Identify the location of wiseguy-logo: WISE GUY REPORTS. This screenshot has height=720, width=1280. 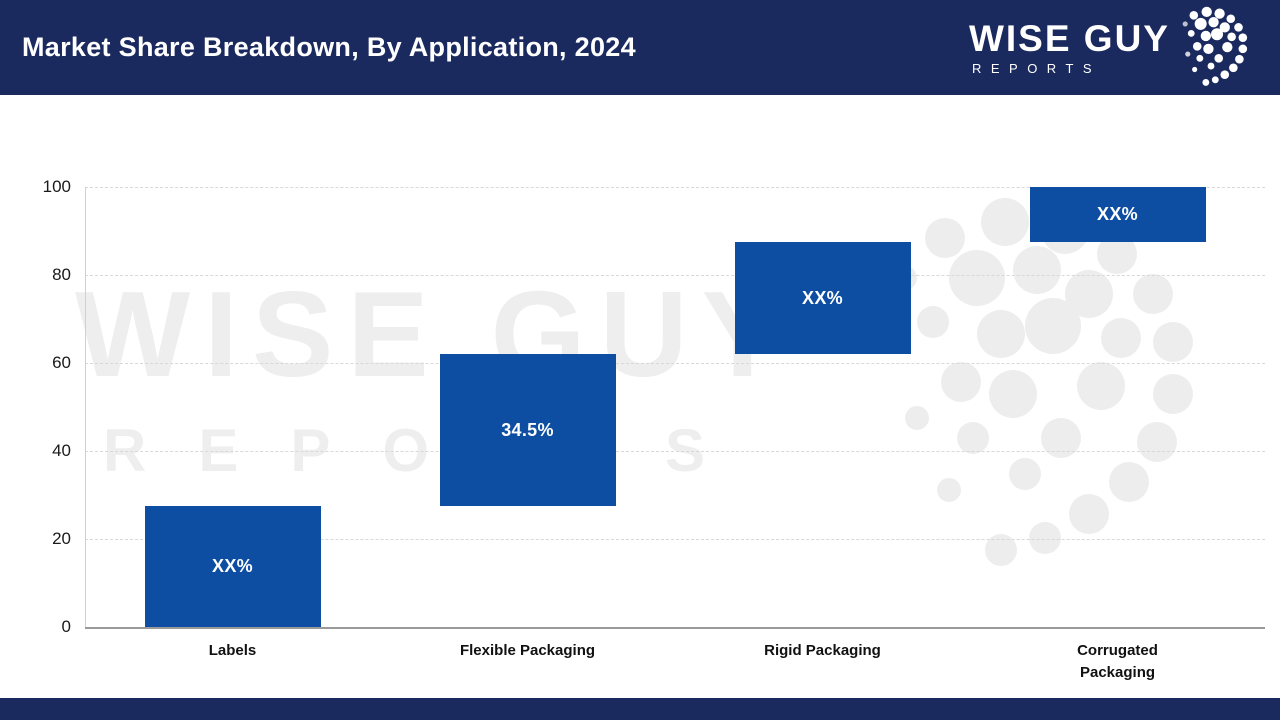
(1111, 48).